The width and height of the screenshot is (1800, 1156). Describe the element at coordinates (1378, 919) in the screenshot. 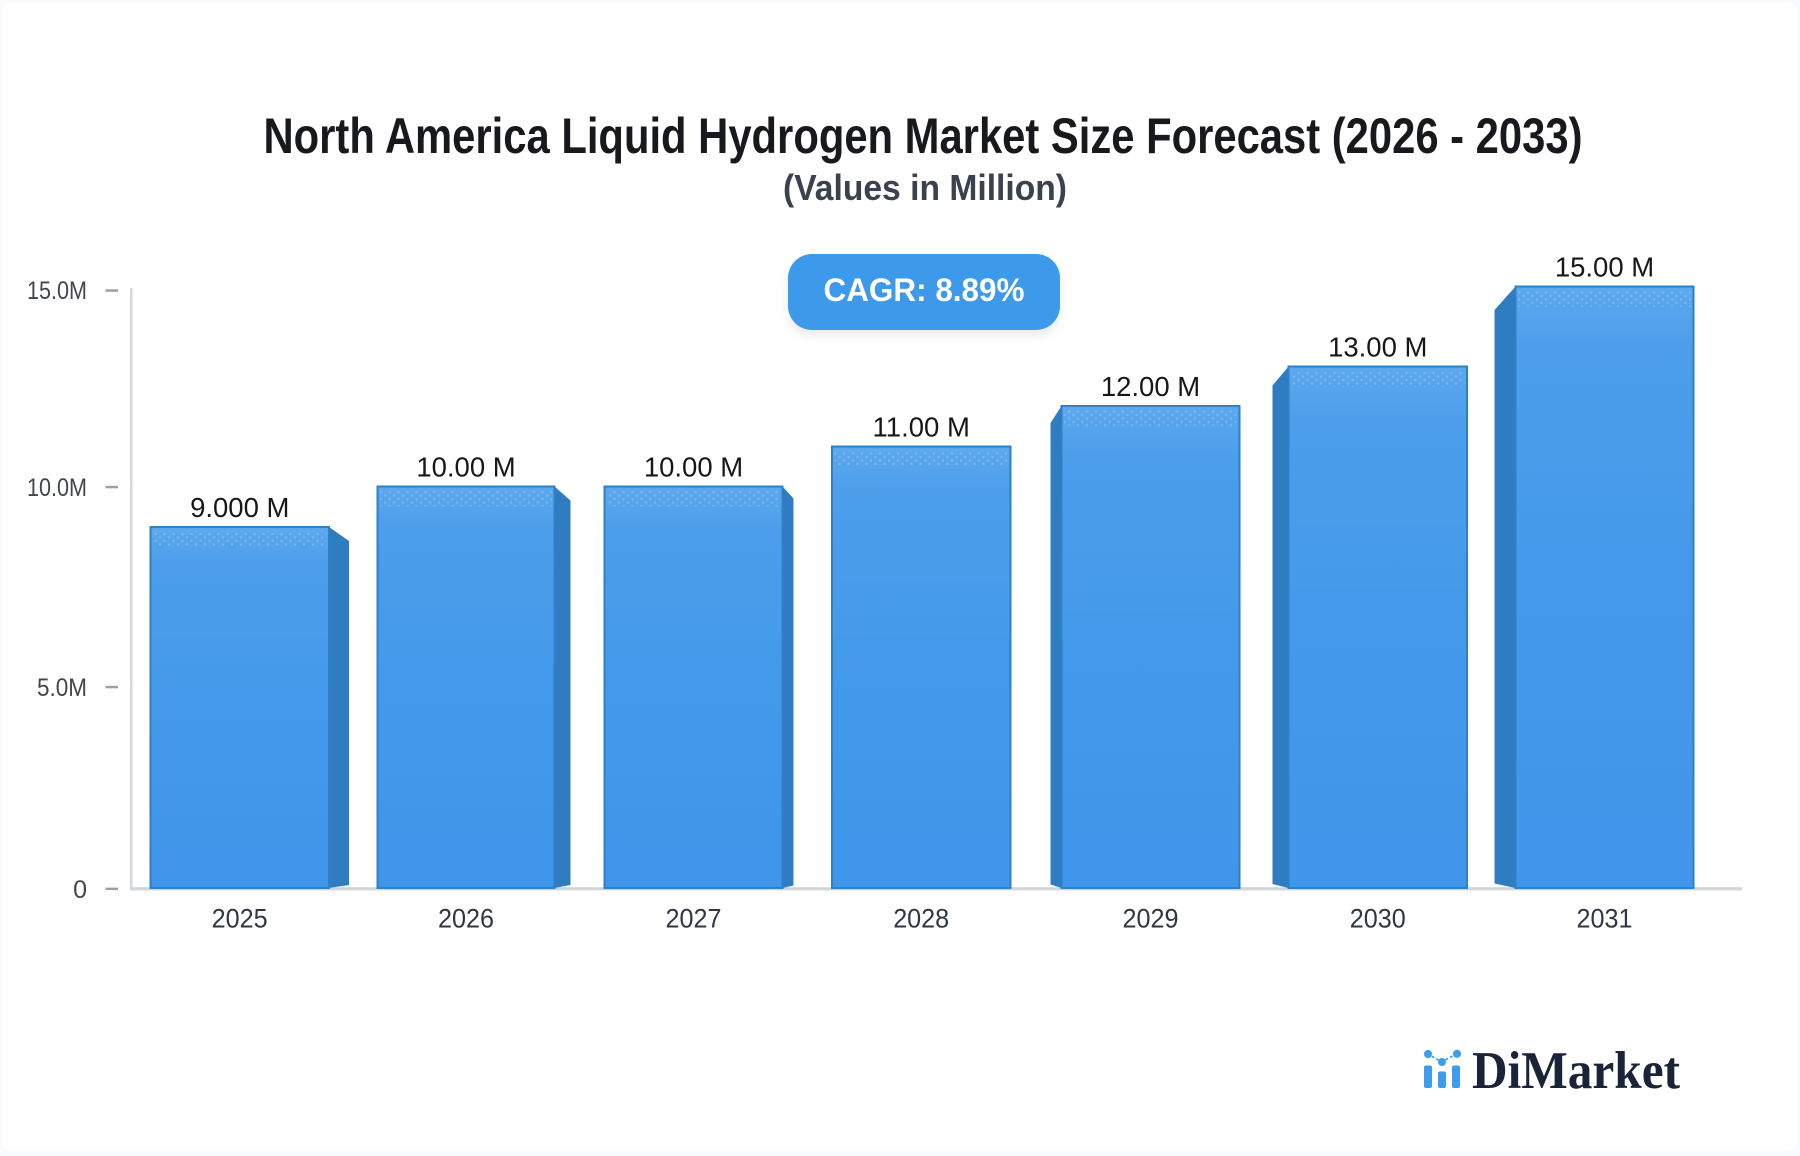

I see `svg-text: 2030` at that location.